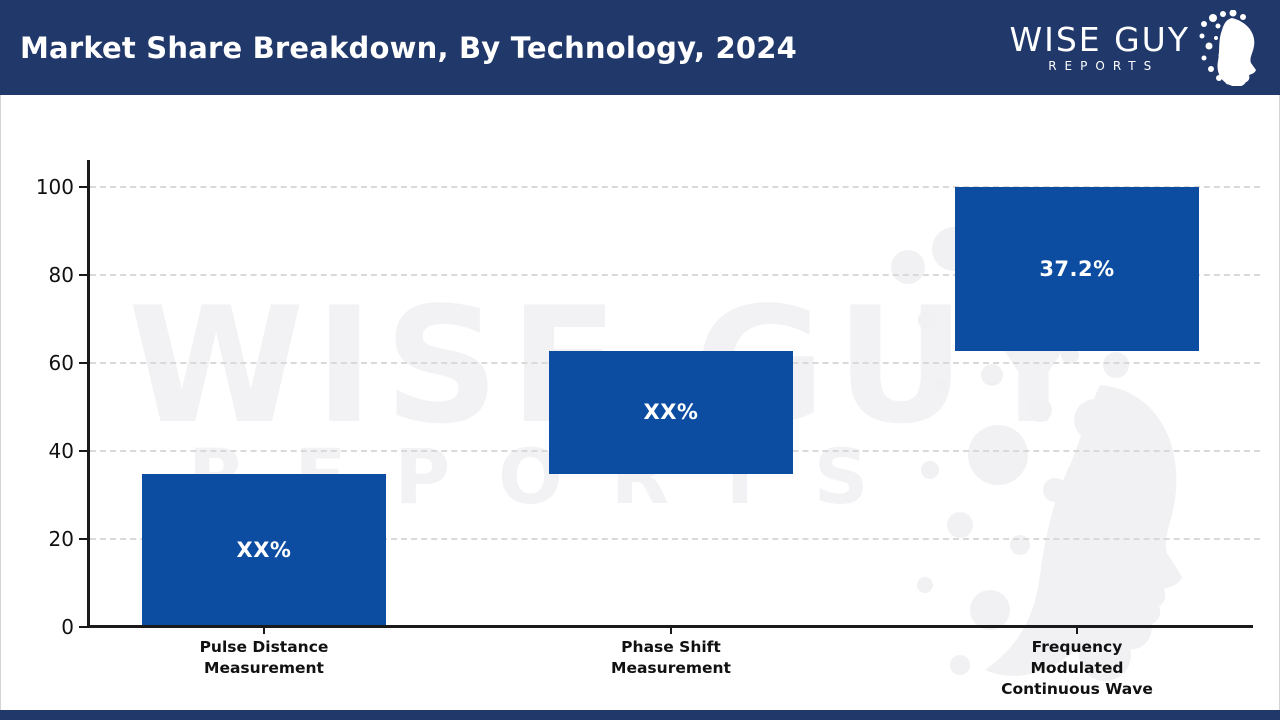  What do you see at coordinates (640, 715) in the screenshot?
I see `footer-bar` at bounding box center [640, 715].